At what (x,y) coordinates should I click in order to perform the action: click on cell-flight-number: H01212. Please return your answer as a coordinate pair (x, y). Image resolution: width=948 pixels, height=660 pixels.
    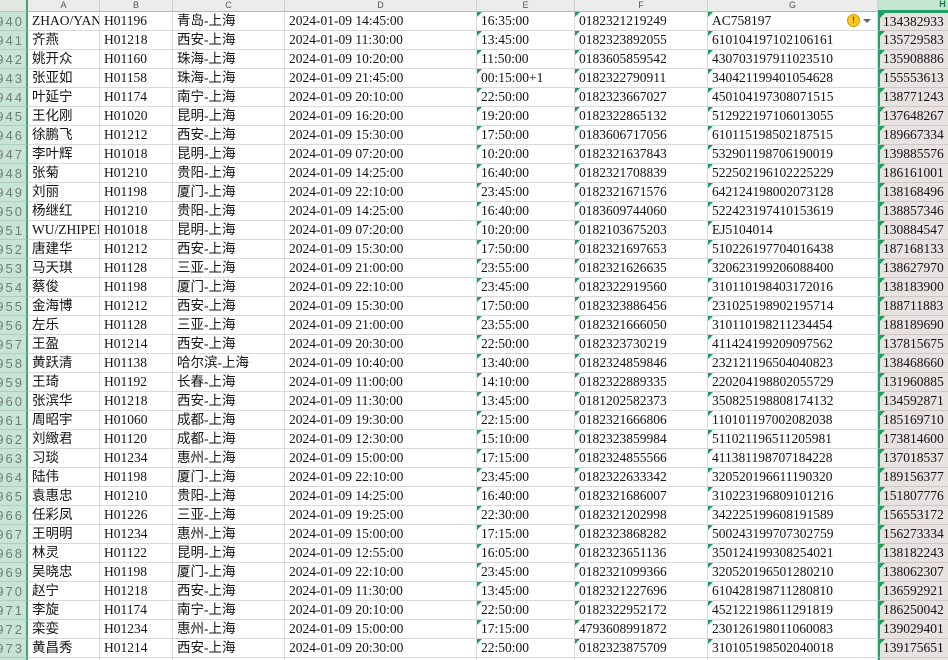
    Looking at the image, I should click on (136, 249).